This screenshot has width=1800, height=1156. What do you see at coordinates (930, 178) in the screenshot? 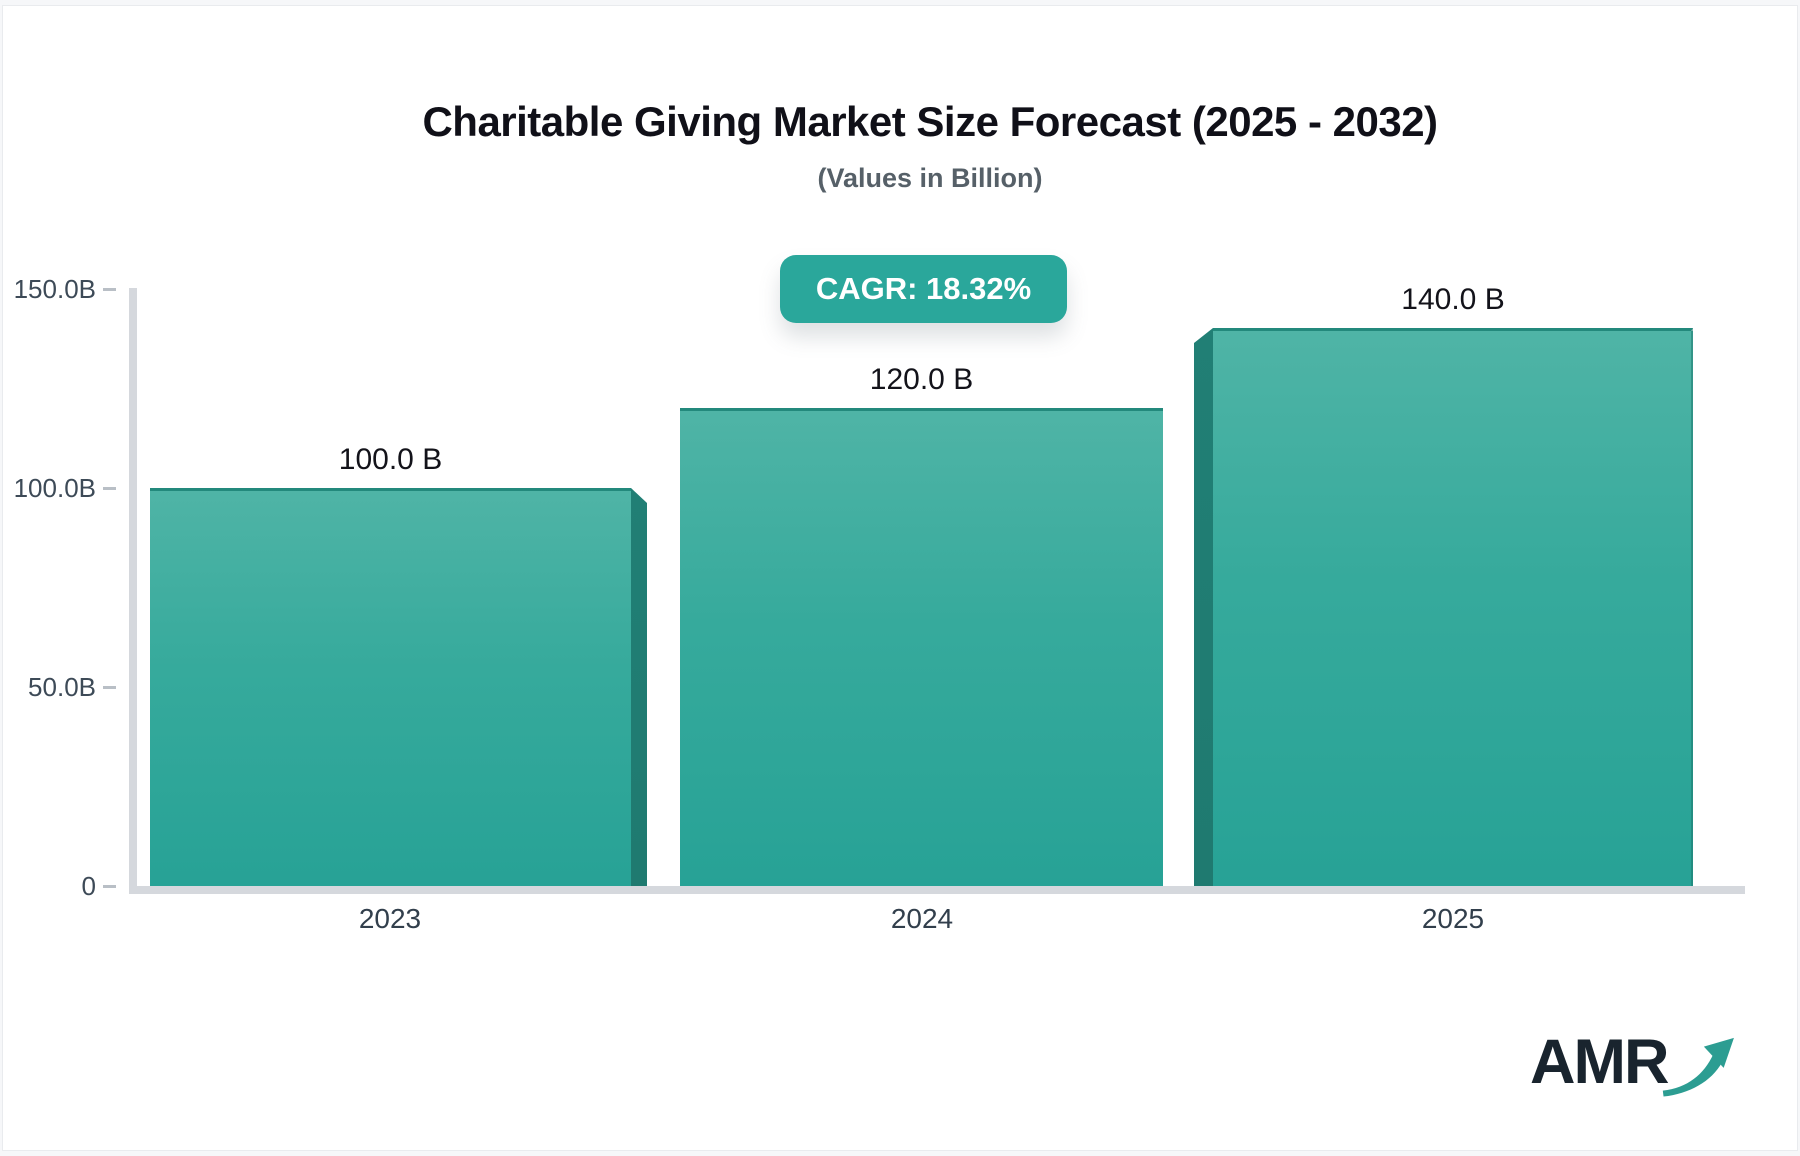
I see `chart-subtitle: (Values in Billion)` at bounding box center [930, 178].